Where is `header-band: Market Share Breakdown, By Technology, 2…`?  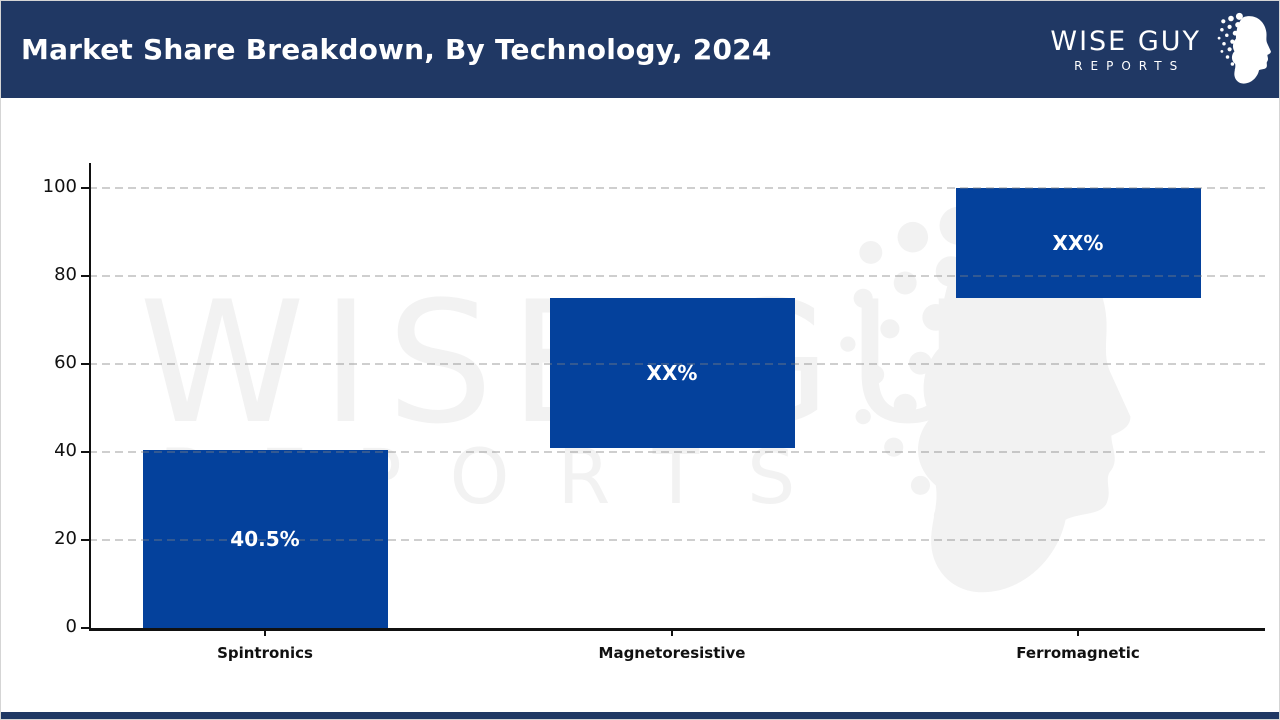 header-band: Market Share Breakdown, By Technology, 2… is located at coordinates (640, 49).